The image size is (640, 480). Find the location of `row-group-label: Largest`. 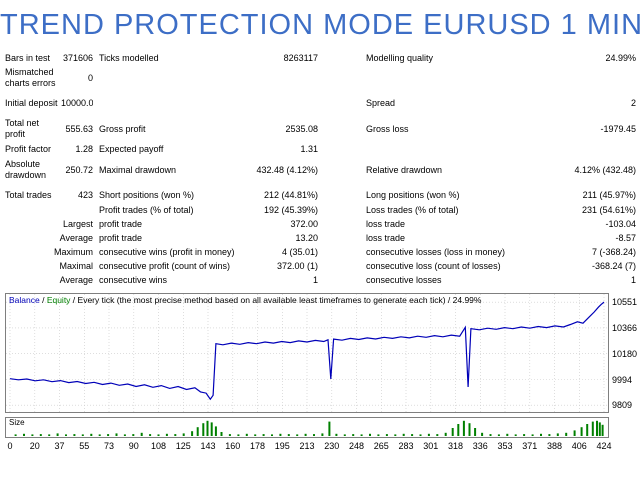

row-group-label: Largest is located at coordinates (77, 223).